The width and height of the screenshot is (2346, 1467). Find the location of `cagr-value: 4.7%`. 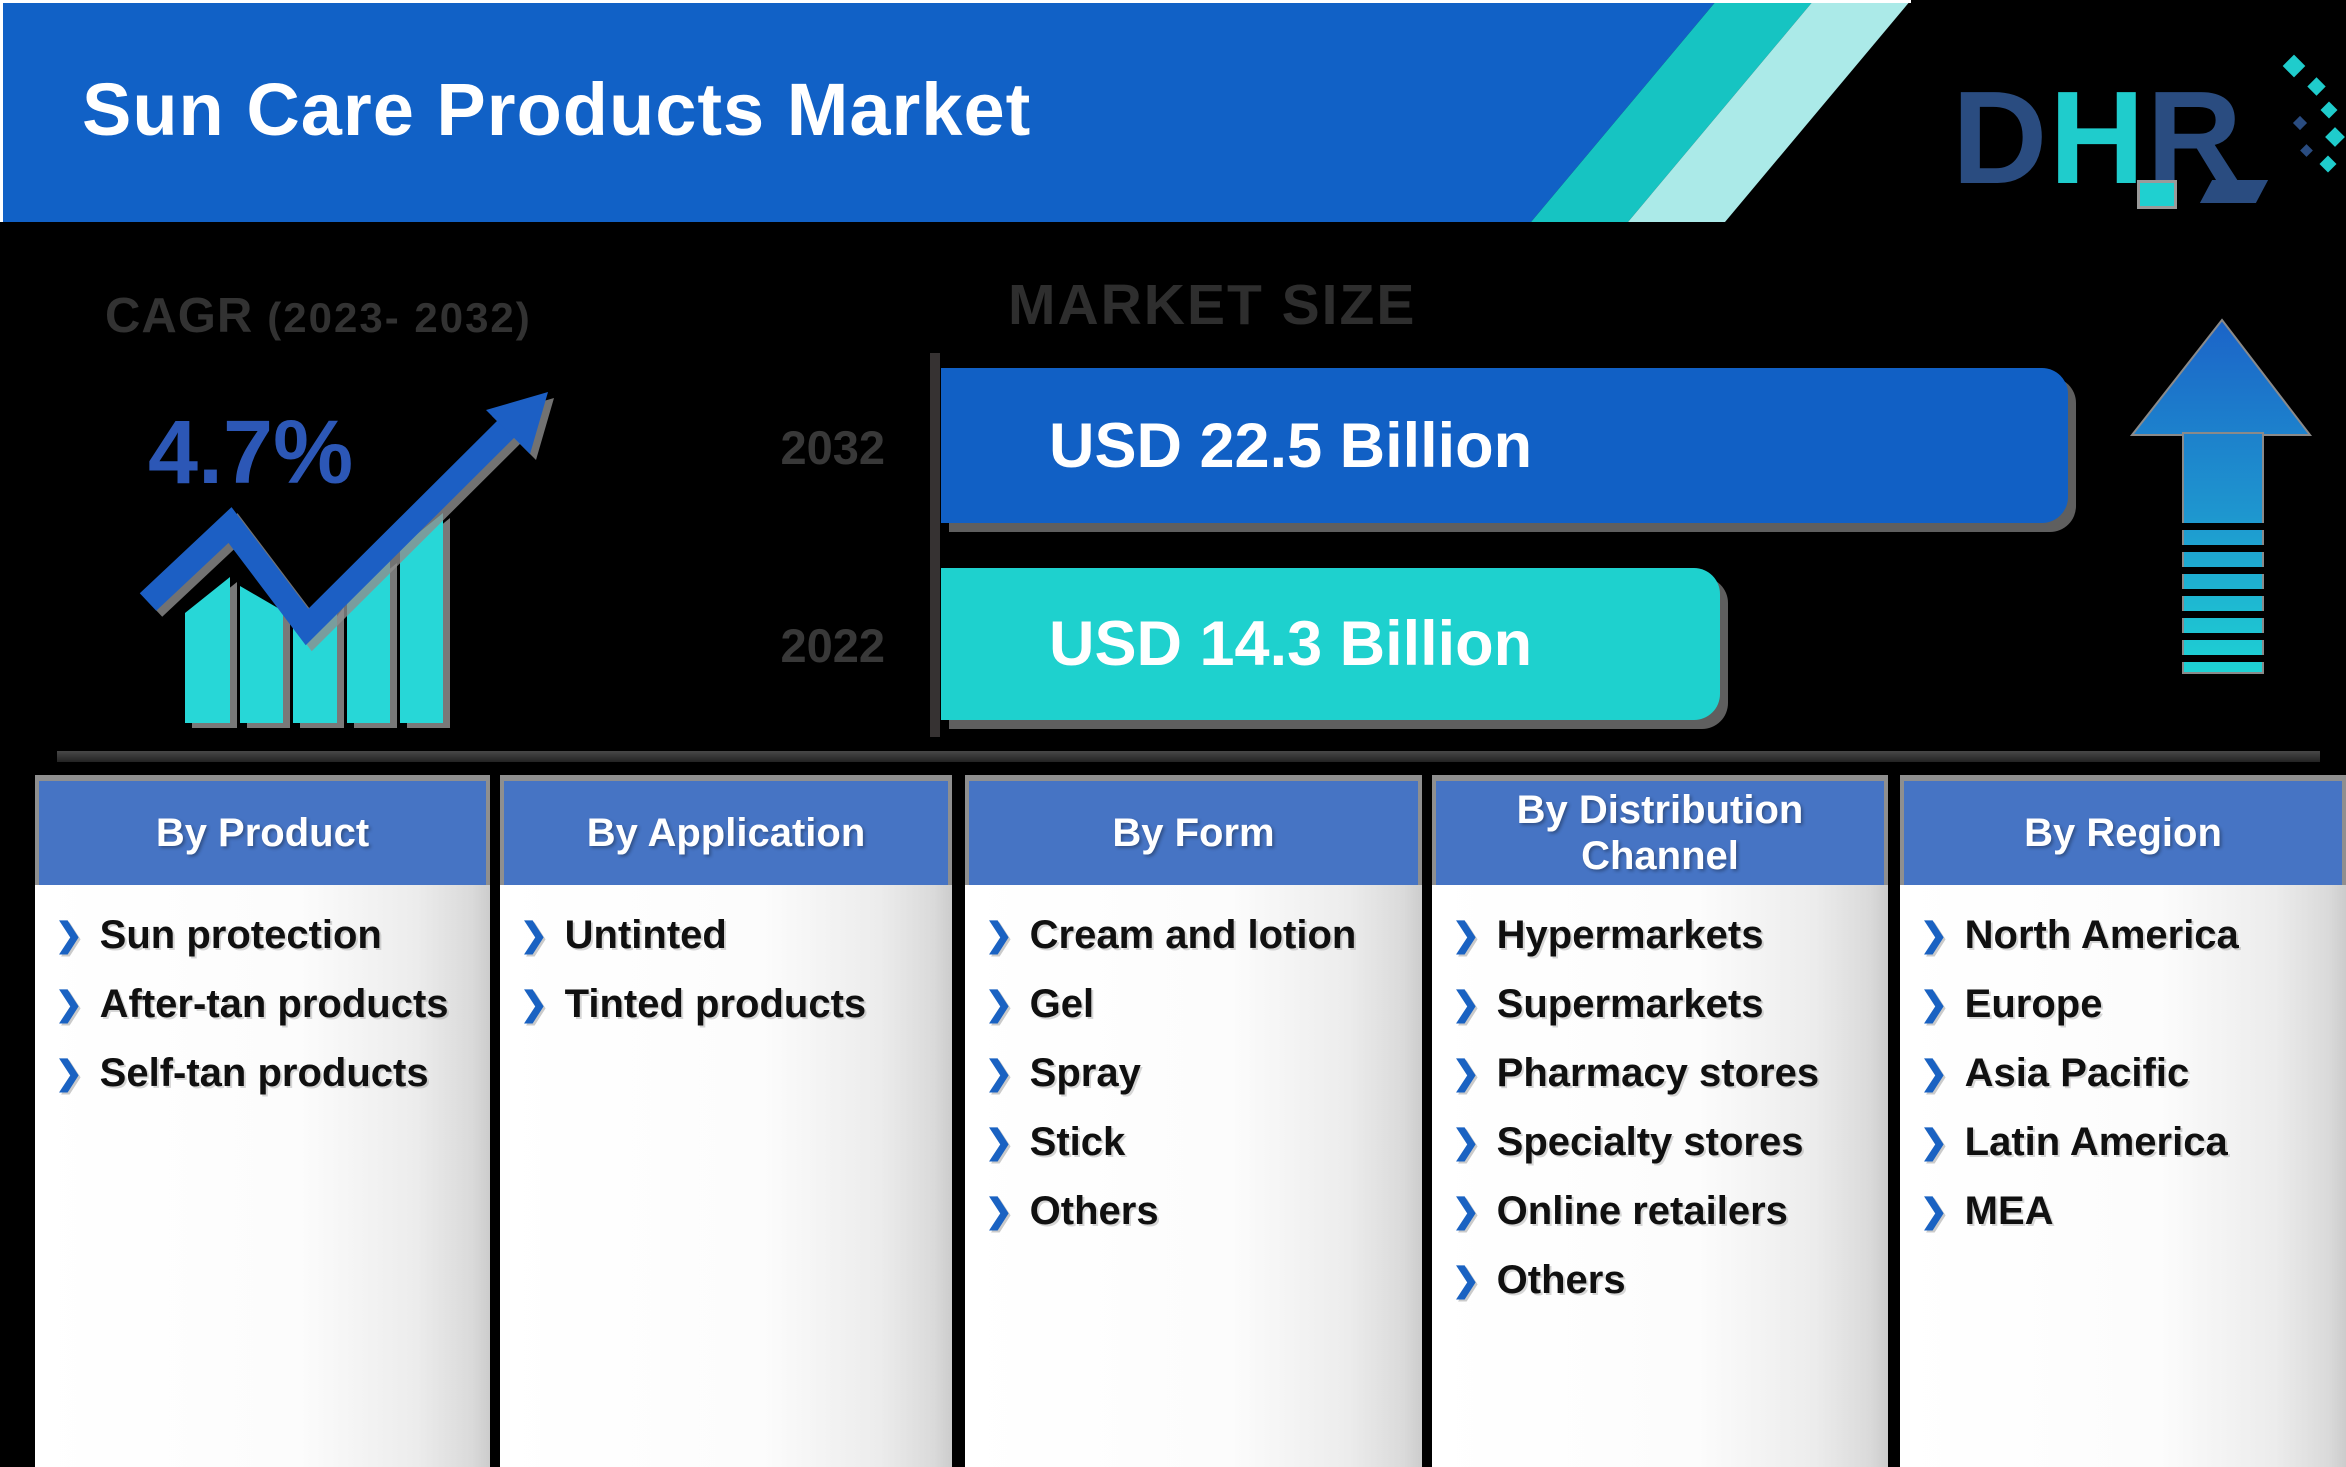

cagr-value: 4.7% is located at coordinates (251, 453).